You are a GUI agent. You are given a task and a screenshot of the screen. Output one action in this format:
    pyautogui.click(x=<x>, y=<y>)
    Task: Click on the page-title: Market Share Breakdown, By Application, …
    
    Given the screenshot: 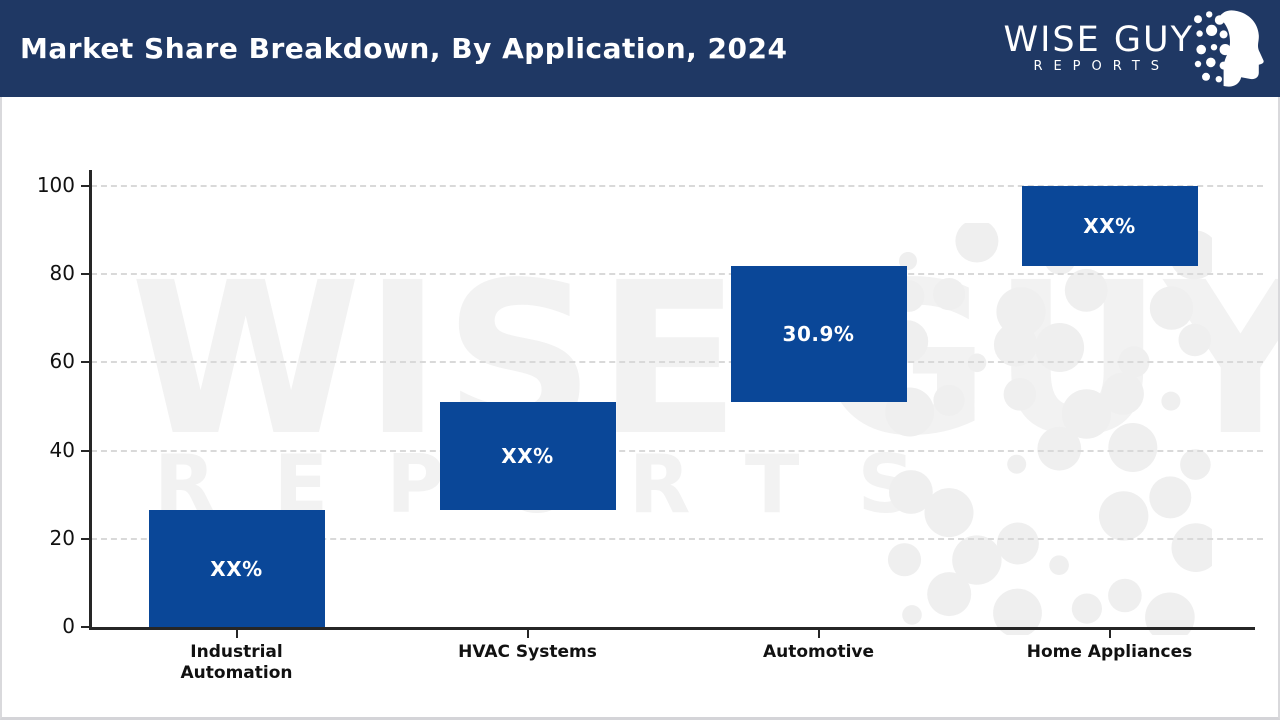 What is the action you would take?
    pyautogui.click(x=404, y=48)
    